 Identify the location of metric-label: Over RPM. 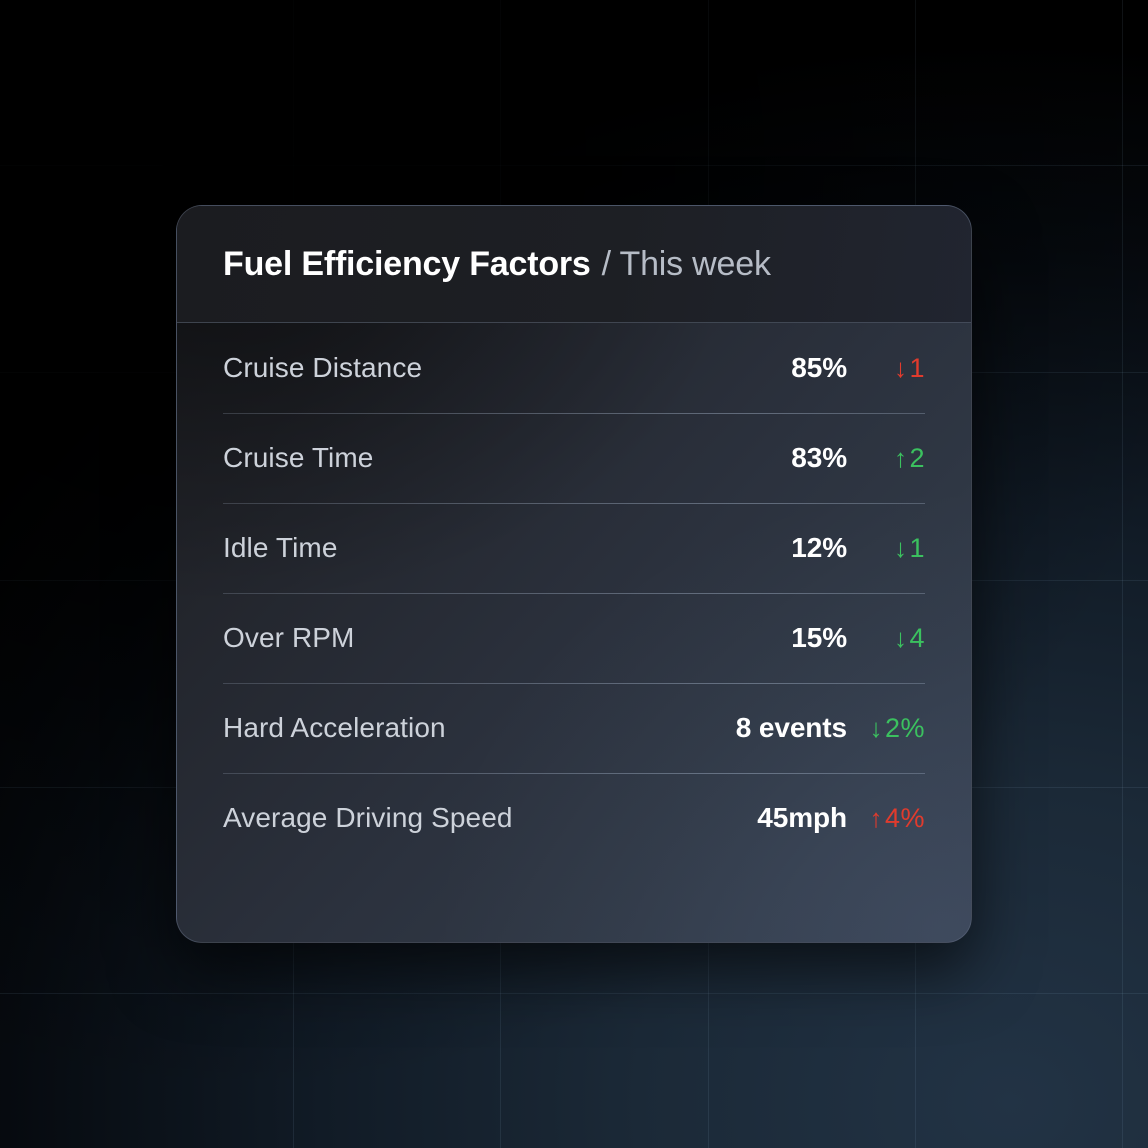
(289, 637).